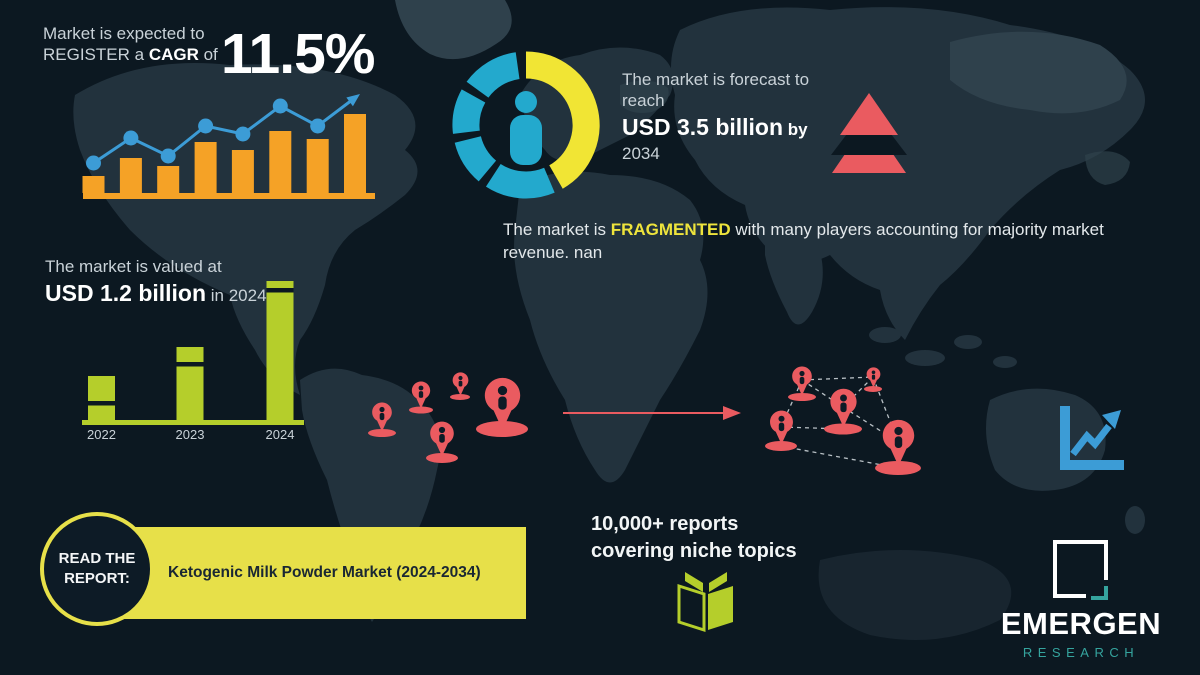 Image resolution: width=1200 pixels, height=675 pixels. I want to click on emergen-logo-mark-icon, so click(1080, 570).